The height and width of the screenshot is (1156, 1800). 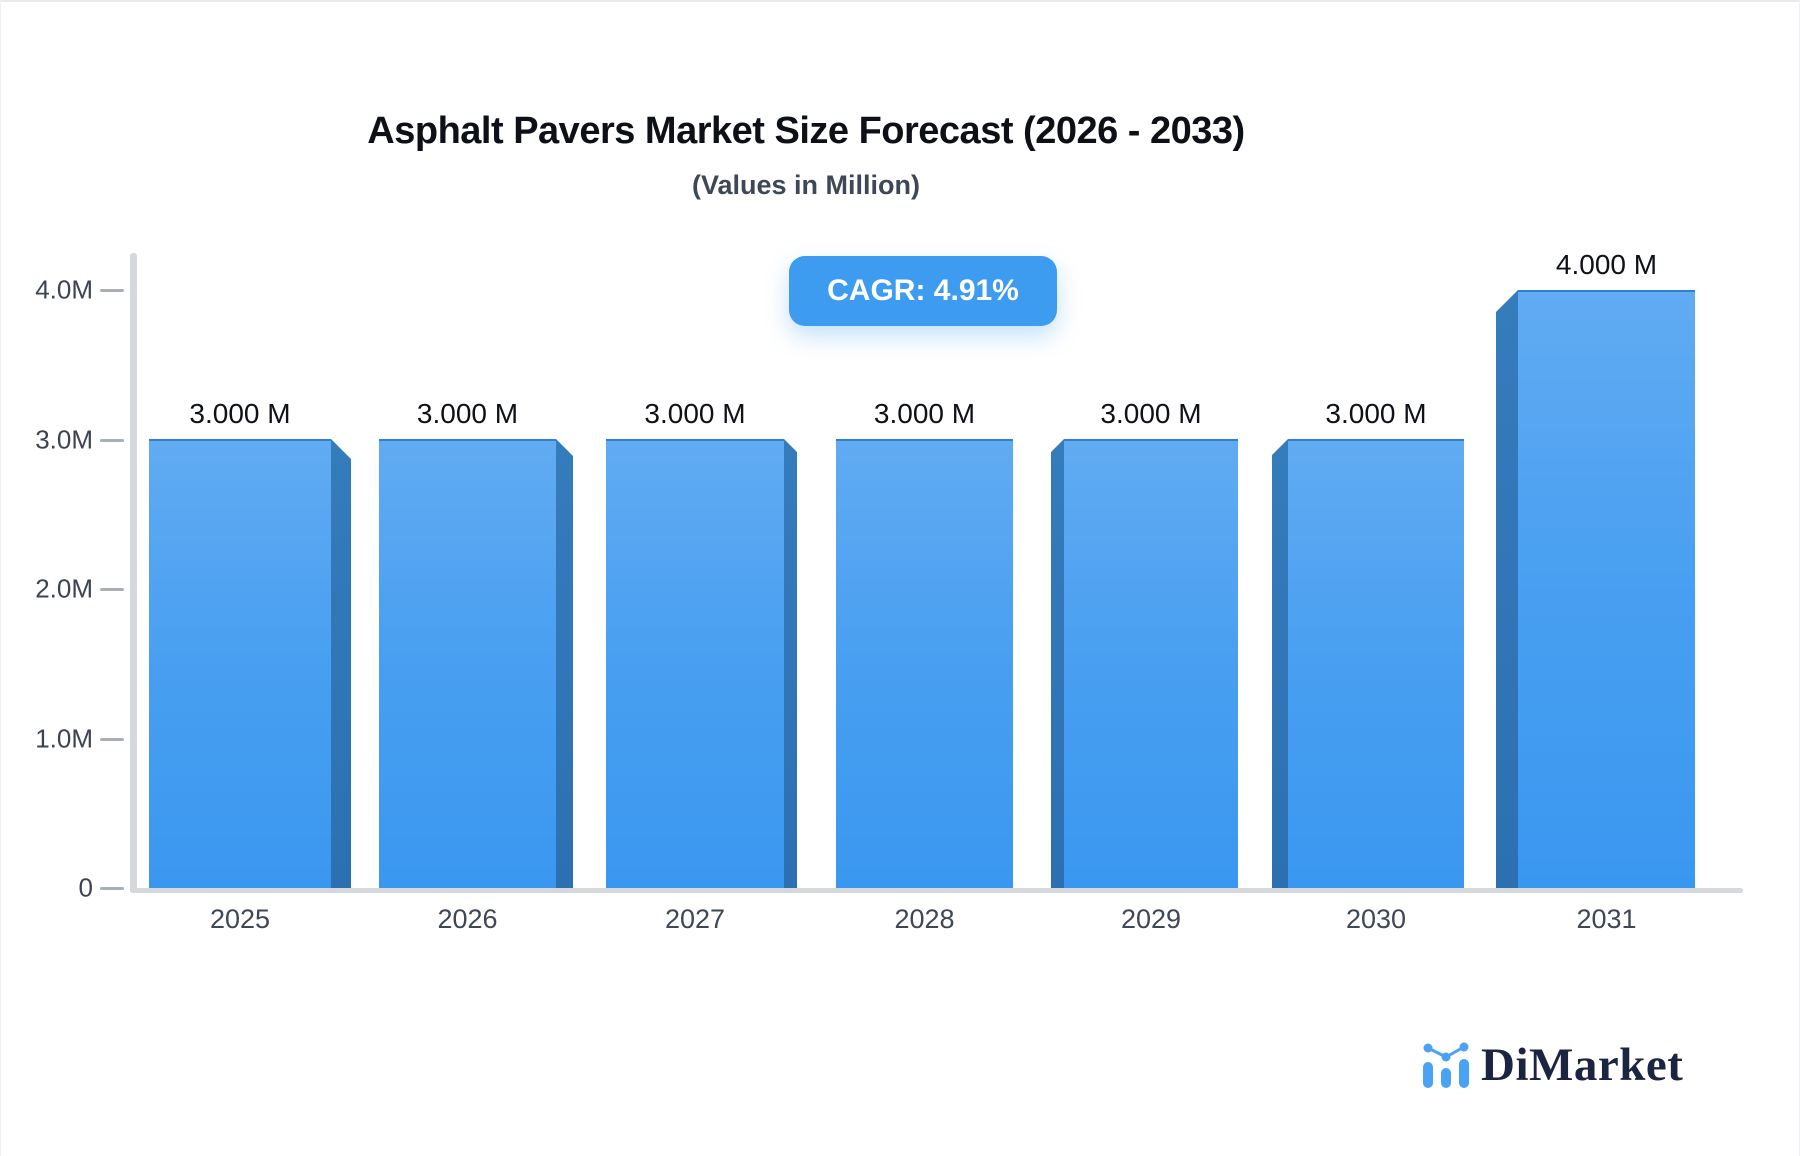 I want to click on x-axis-label: 2030, so click(x=1376, y=919).